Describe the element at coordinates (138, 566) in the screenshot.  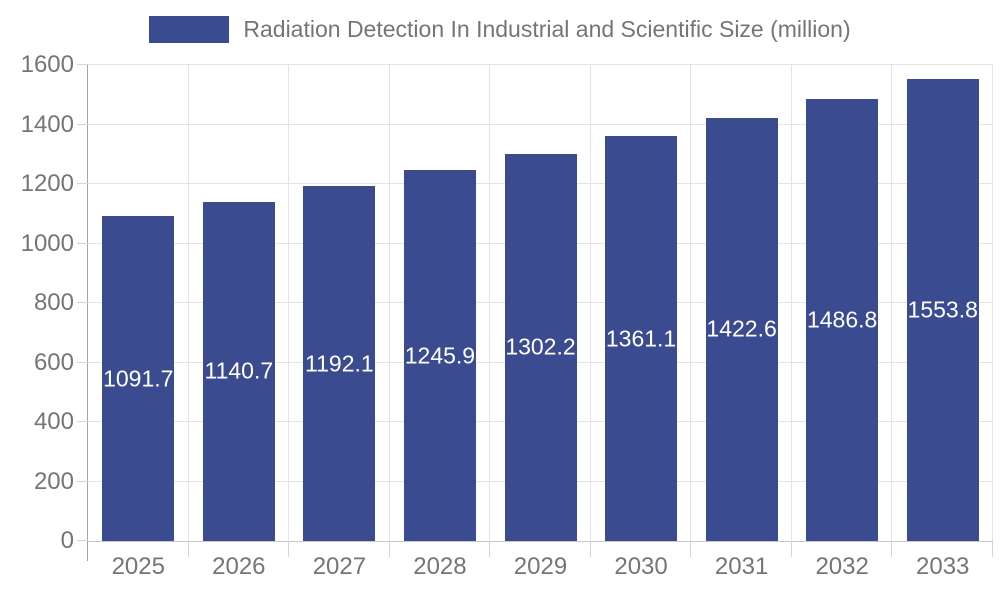
I see `x-tick-label: 2025` at that location.